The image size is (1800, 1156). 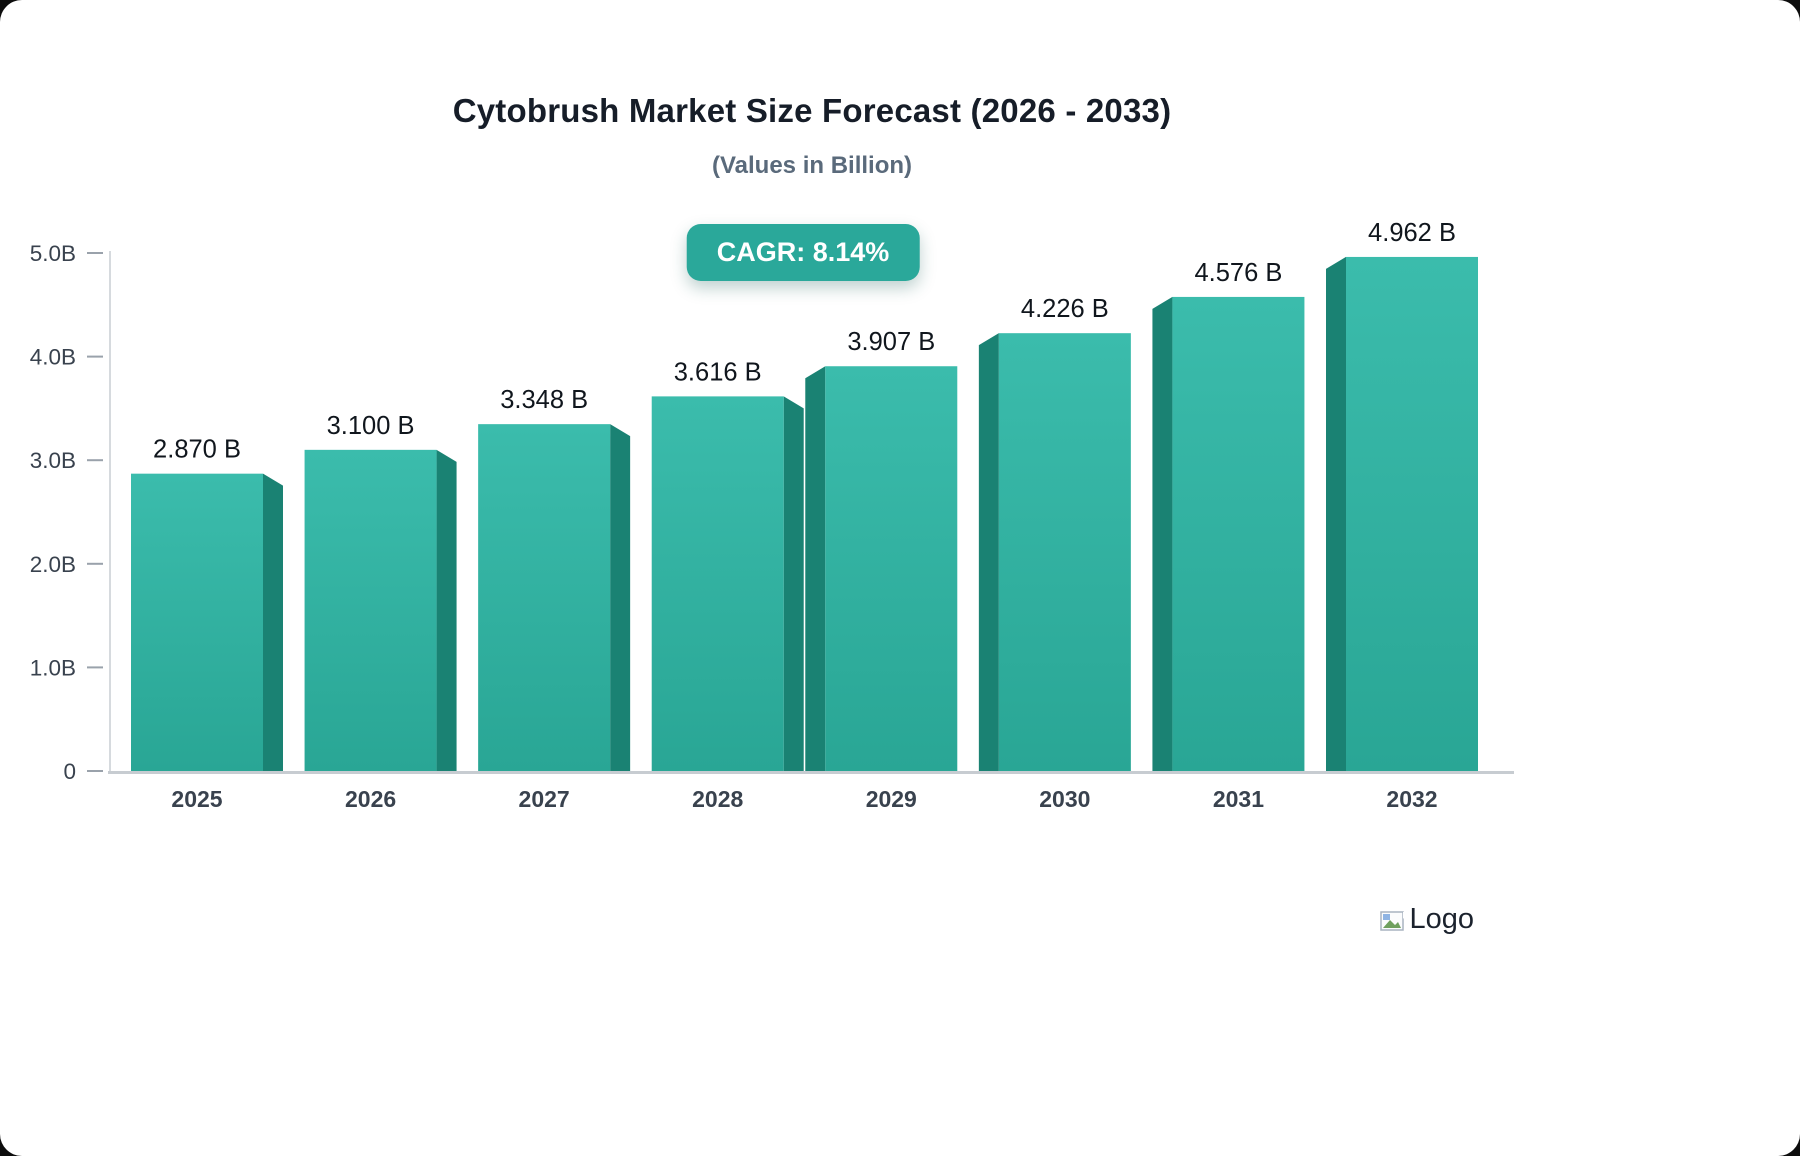 What do you see at coordinates (53, 667) in the screenshot?
I see `y-axis-label: 1.0B` at bounding box center [53, 667].